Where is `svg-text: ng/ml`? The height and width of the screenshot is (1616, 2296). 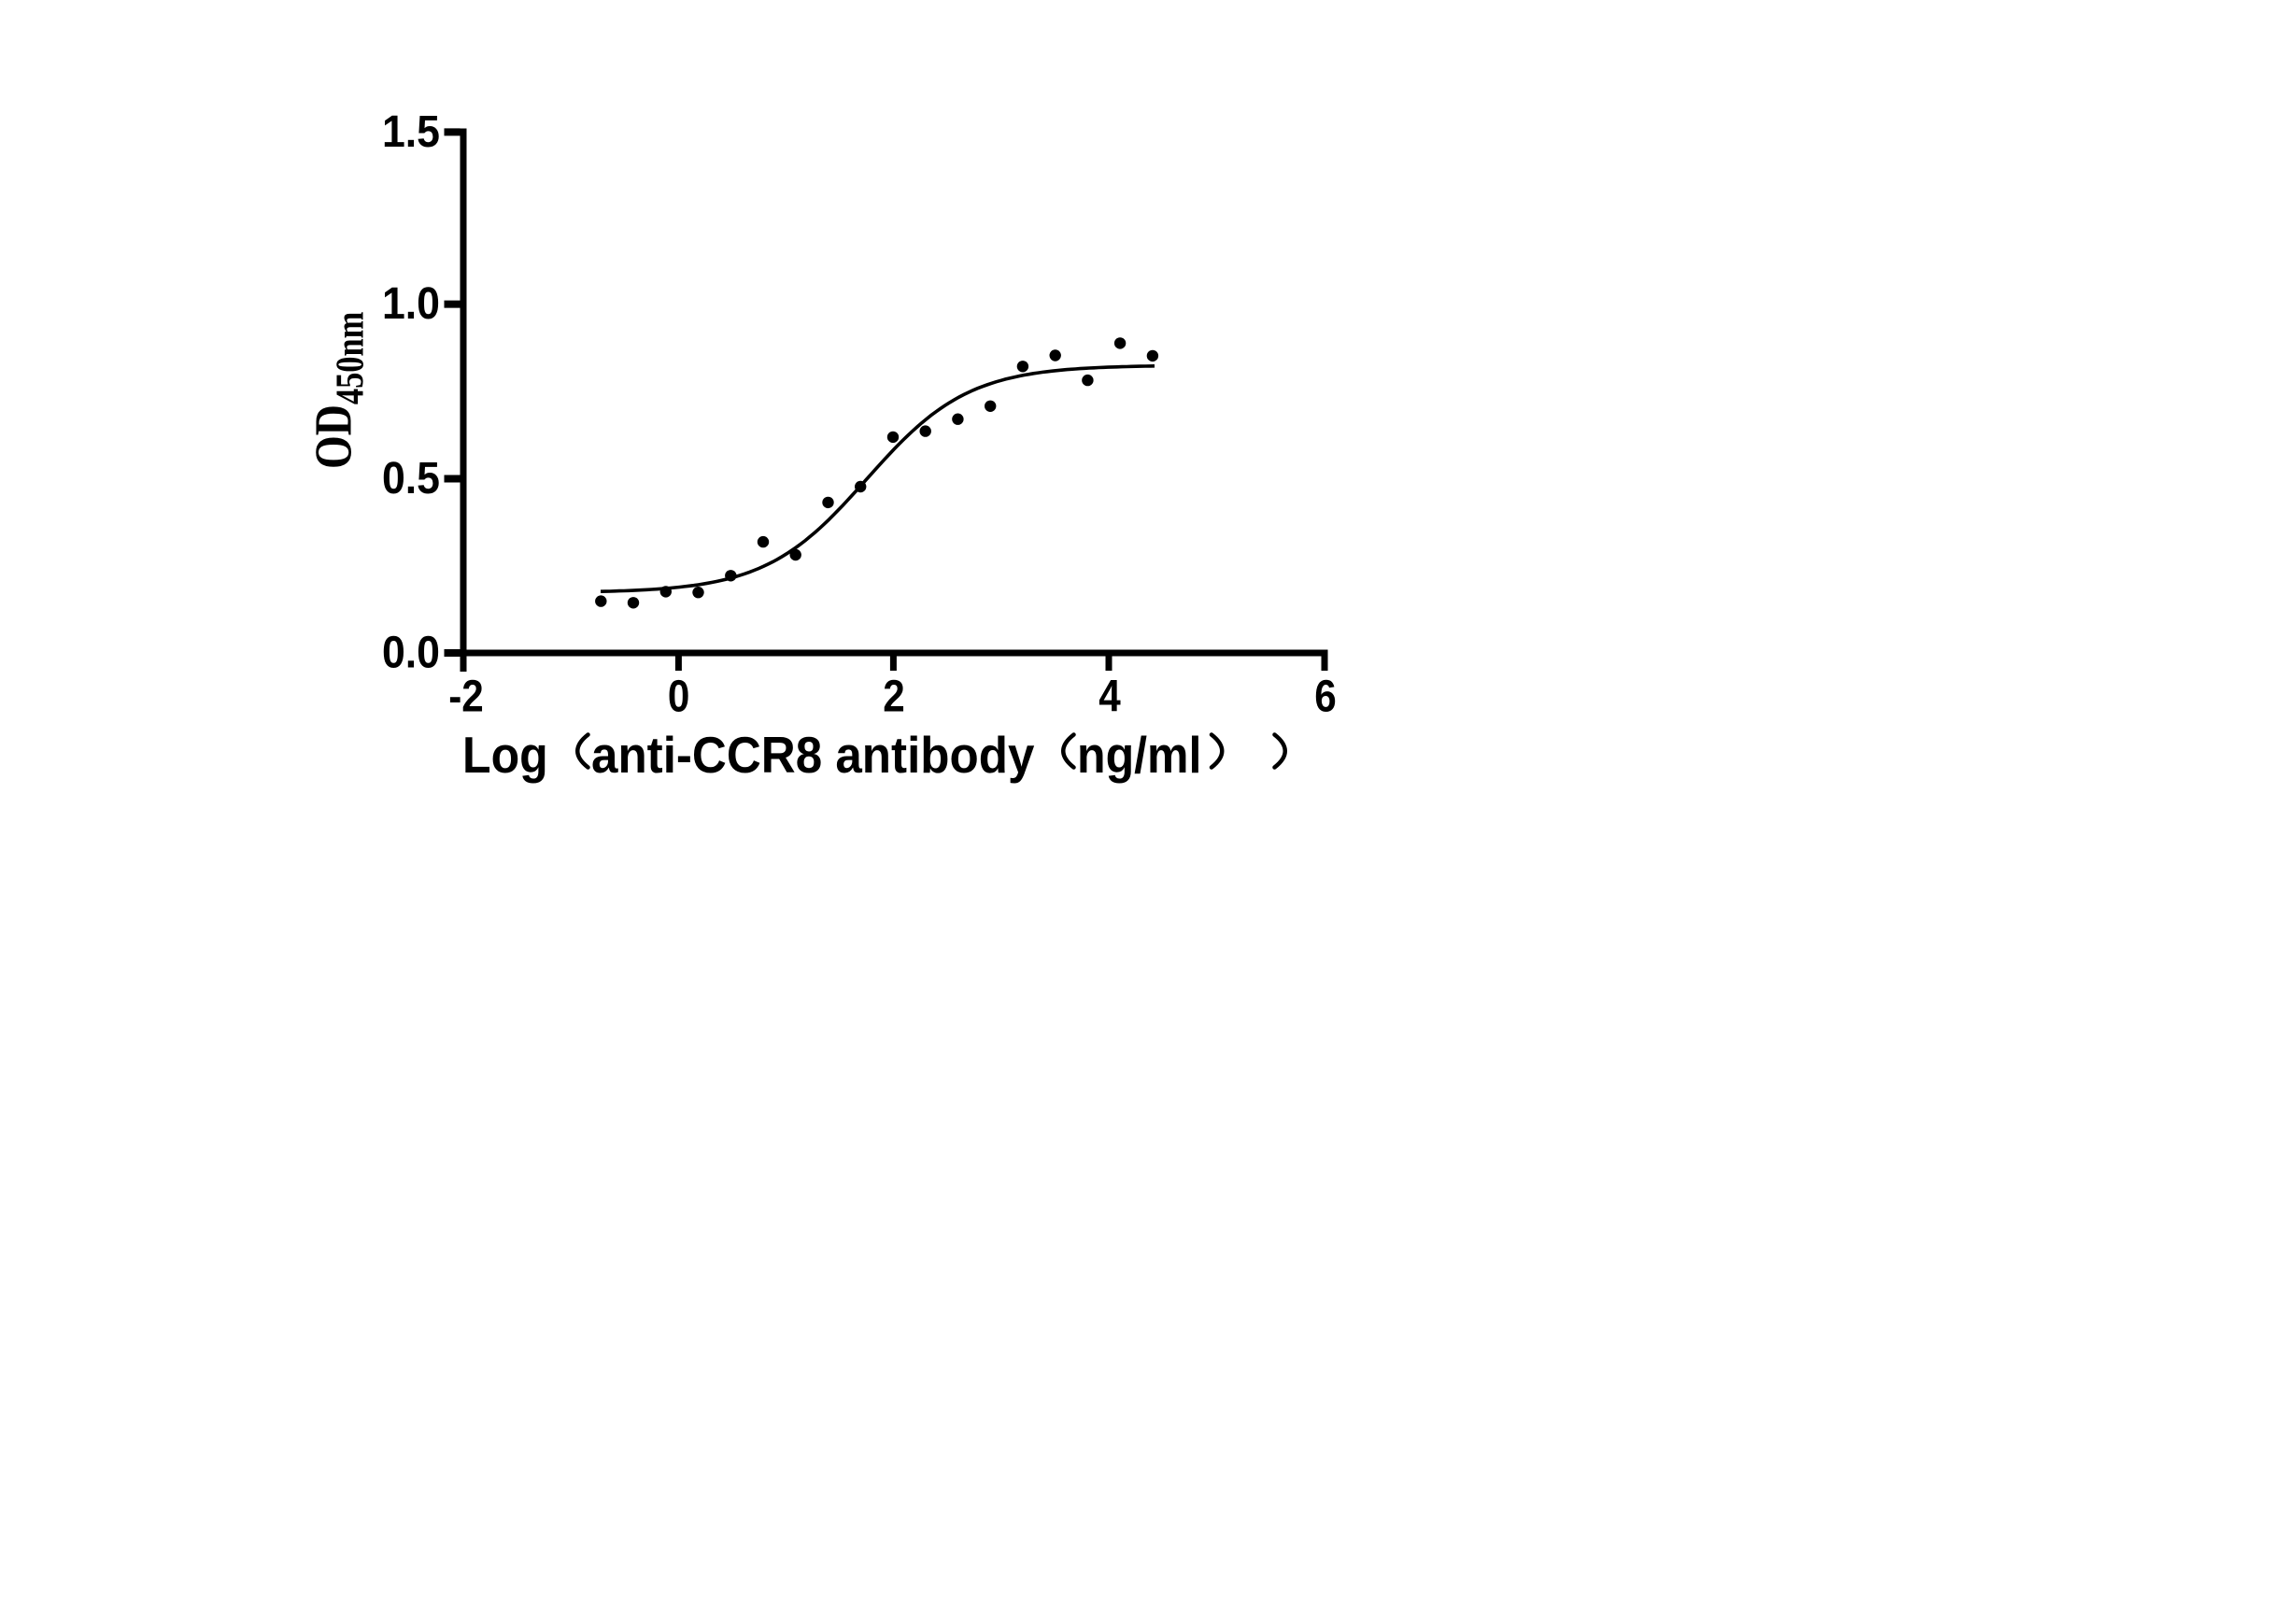 svg-text: ng/ml is located at coordinates (1139, 756).